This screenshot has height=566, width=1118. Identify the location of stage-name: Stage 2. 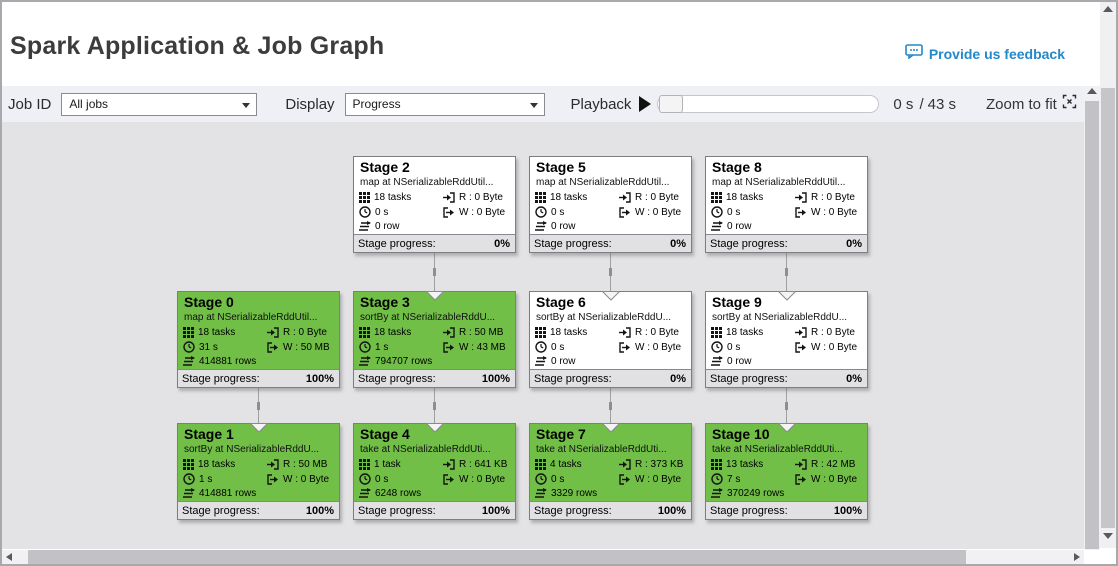
(385, 167).